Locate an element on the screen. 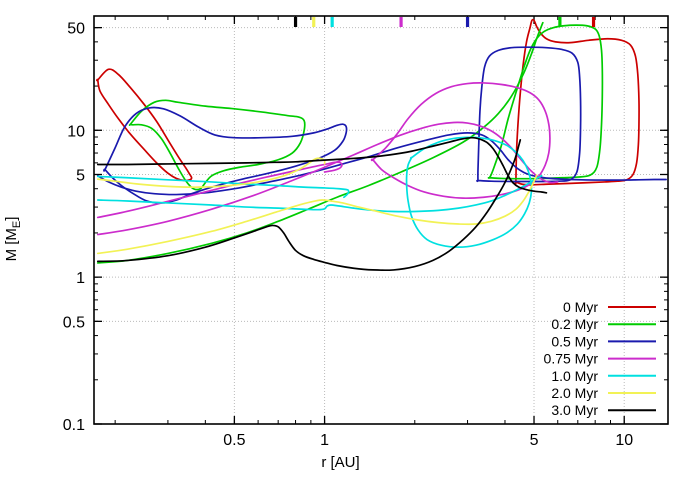 The image size is (681, 477). y-tick-label: 50 is located at coordinates (76, 29).